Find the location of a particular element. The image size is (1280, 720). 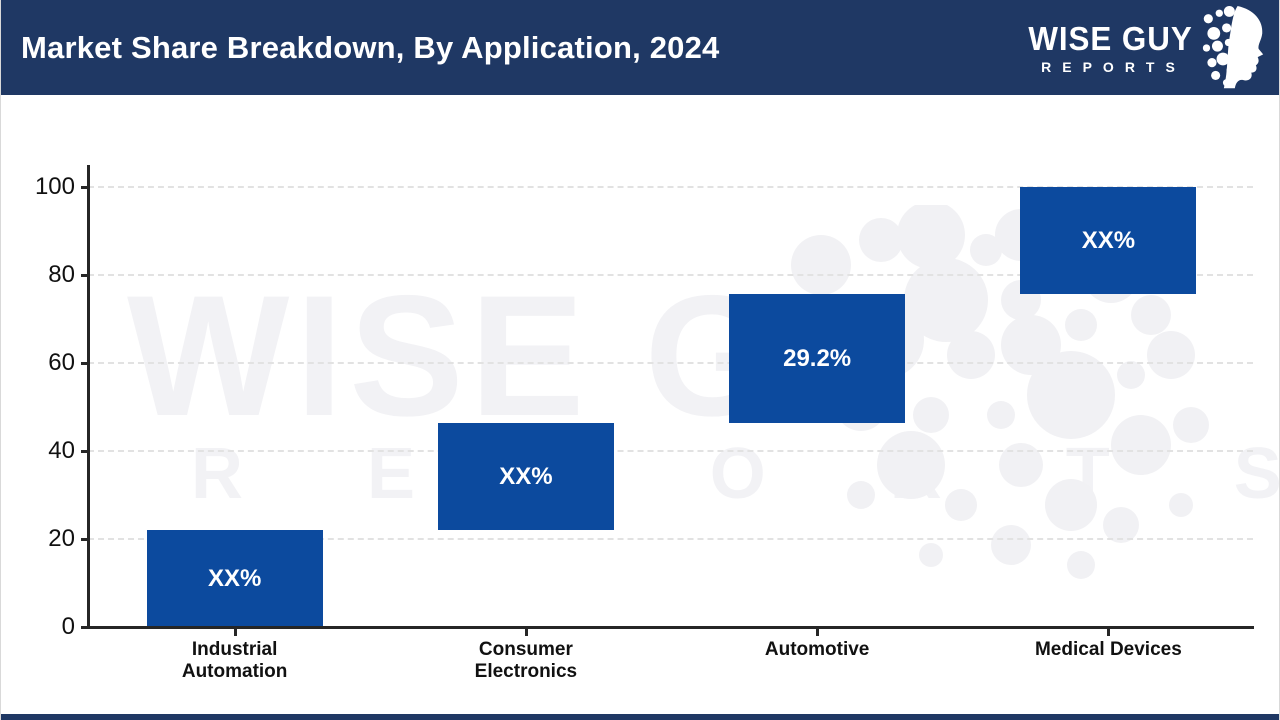

logo-wordmark: WISE GUY is located at coordinates (1110, 38).